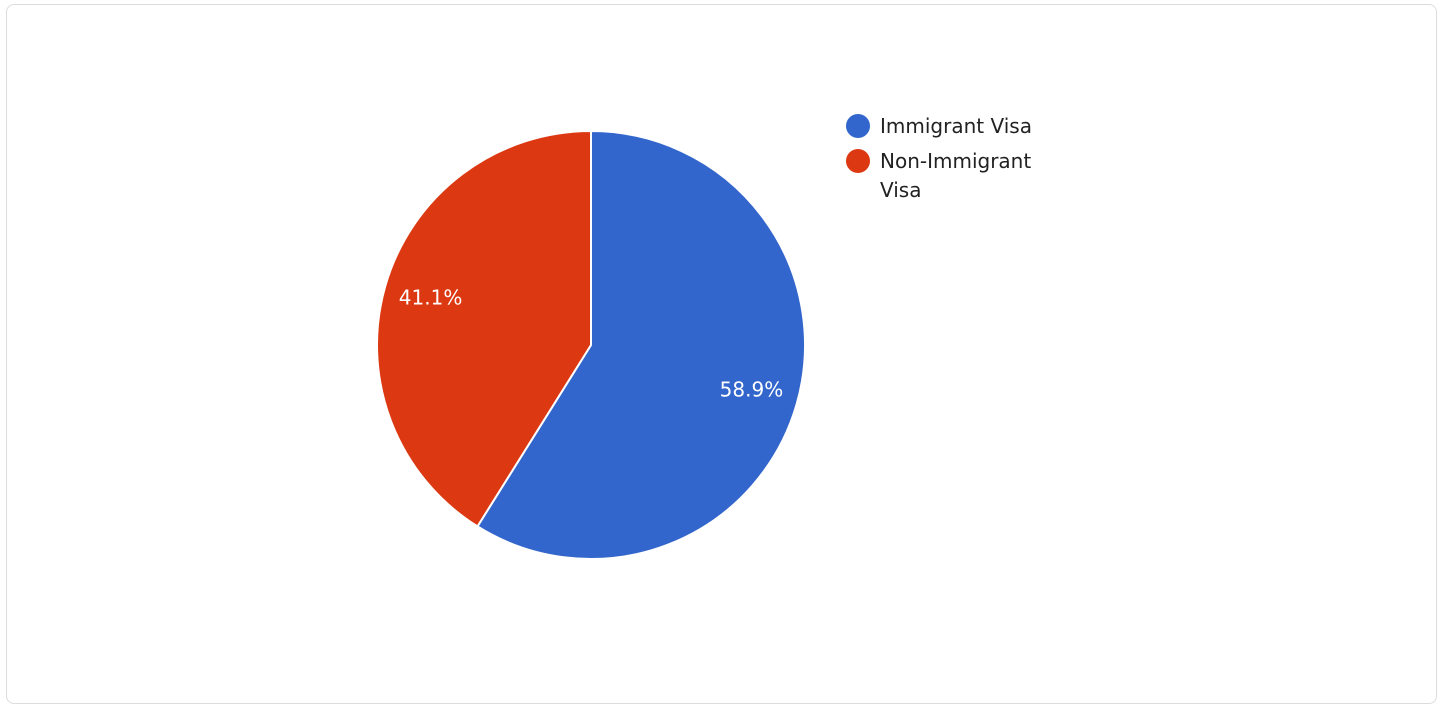 The height and width of the screenshot is (704, 1445). What do you see at coordinates (858, 126) in the screenshot?
I see `legend-swatch-immigrant-visa` at bounding box center [858, 126].